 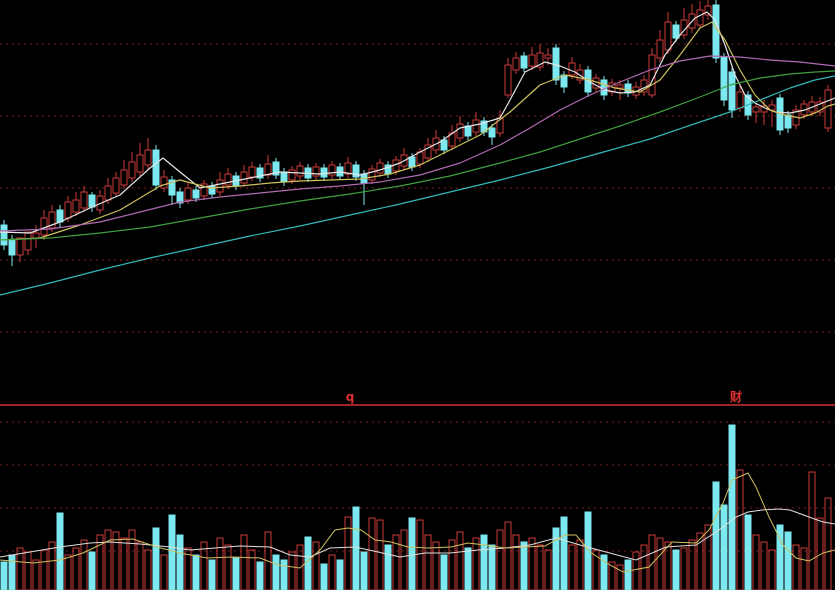 I want to click on event-marker-q: q, so click(x=350, y=397).